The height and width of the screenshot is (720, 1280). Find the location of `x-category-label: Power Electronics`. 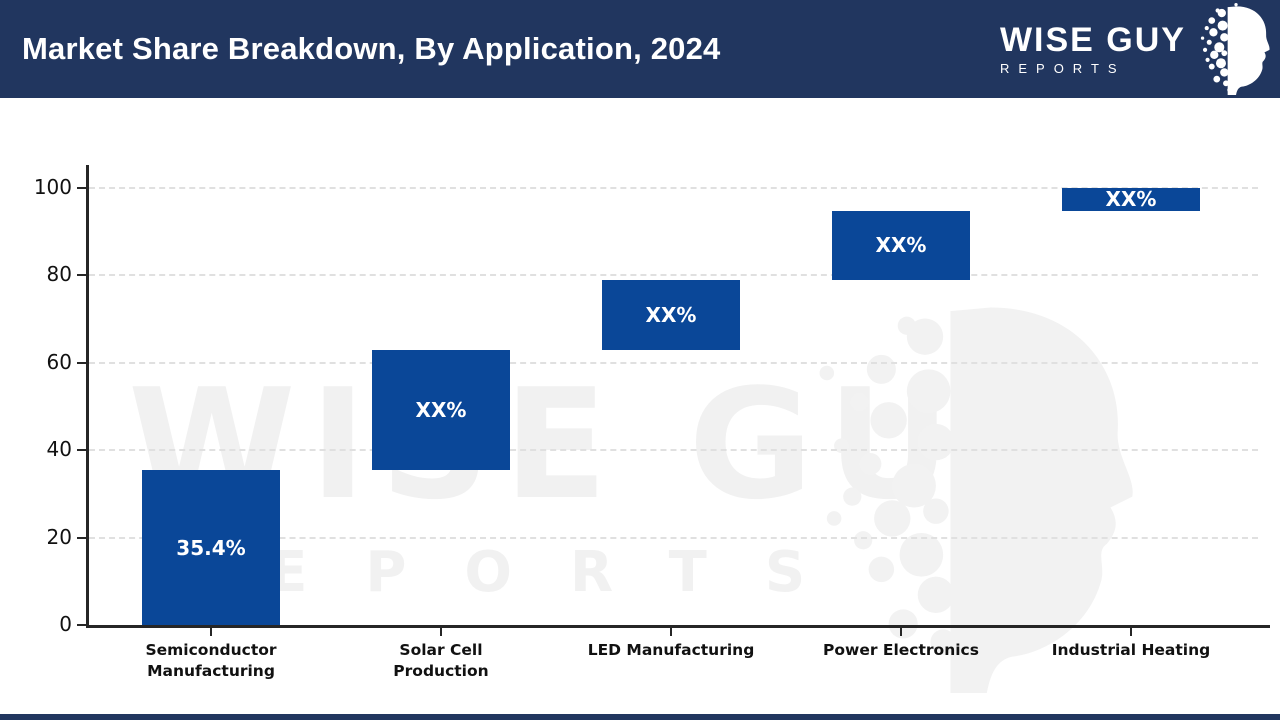

x-category-label: Power Electronics is located at coordinates (901, 650).